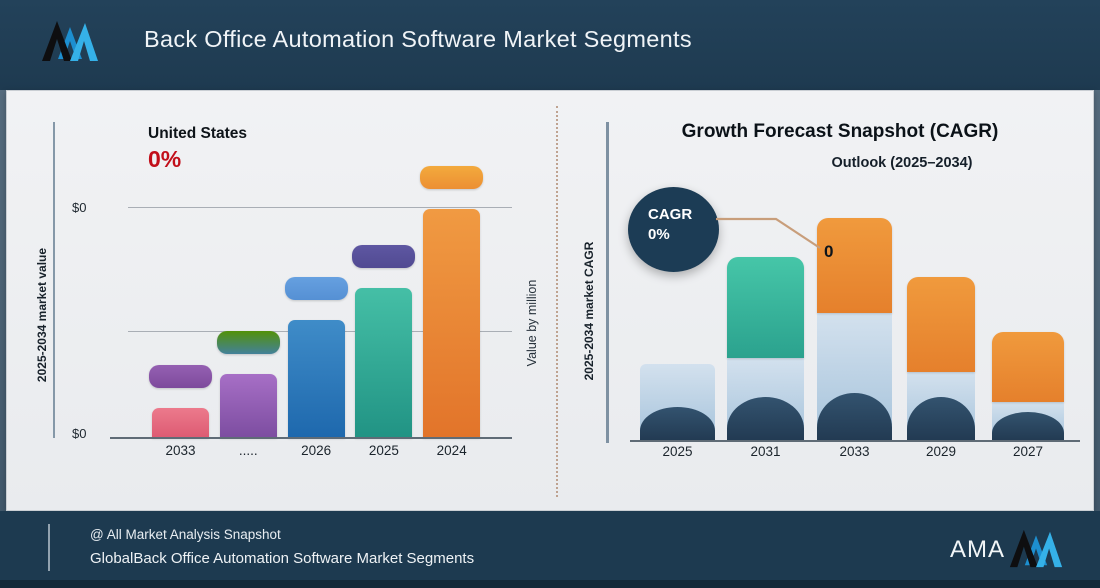 This screenshot has width=1100, height=588. Describe the element at coordinates (557, 301) in the screenshot. I see `charts-divider-dotted-line` at that location.